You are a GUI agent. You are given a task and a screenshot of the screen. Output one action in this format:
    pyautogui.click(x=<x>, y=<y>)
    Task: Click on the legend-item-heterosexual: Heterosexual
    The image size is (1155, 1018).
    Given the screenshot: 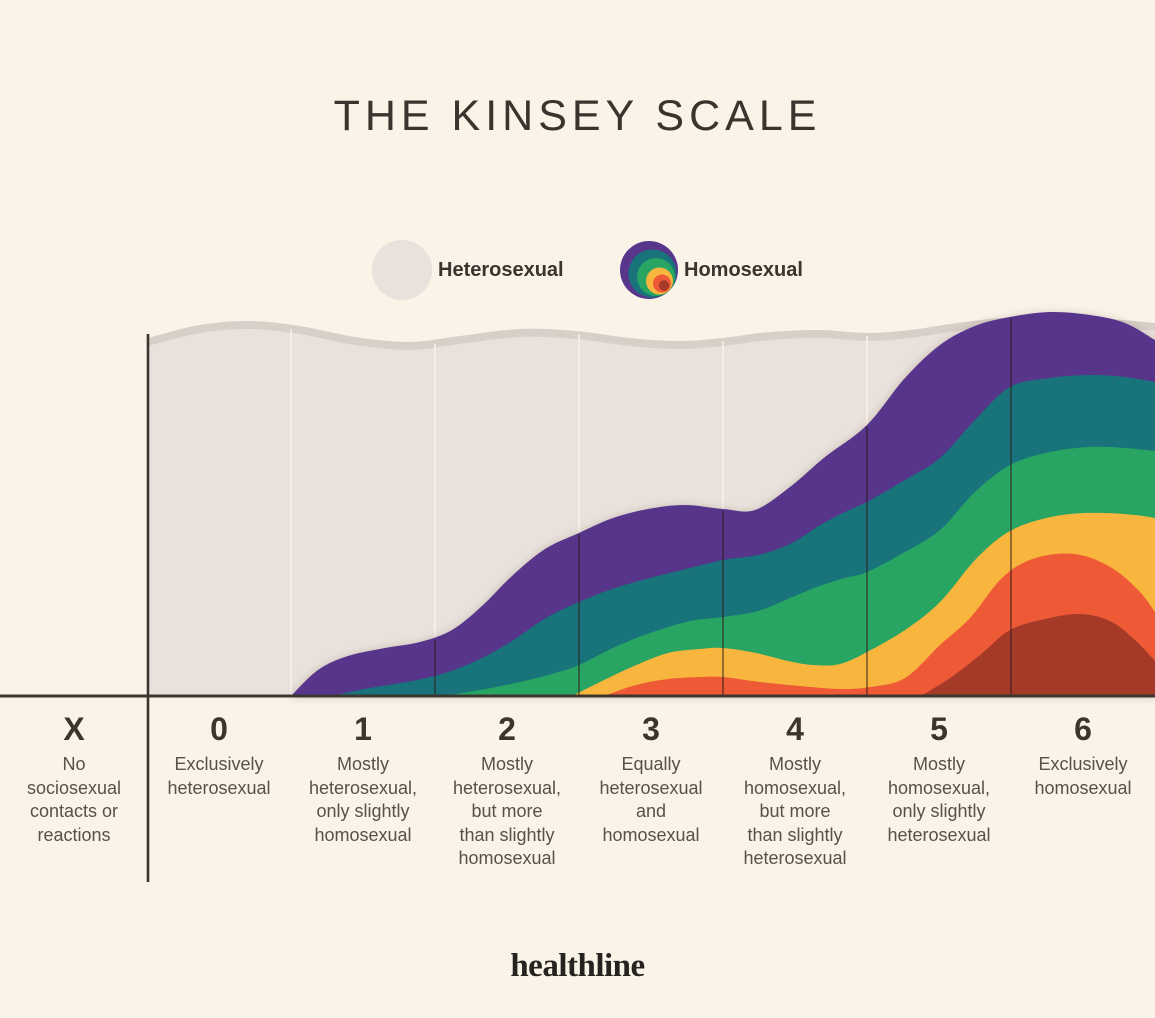 What is the action you would take?
    pyautogui.click(x=468, y=270)
    